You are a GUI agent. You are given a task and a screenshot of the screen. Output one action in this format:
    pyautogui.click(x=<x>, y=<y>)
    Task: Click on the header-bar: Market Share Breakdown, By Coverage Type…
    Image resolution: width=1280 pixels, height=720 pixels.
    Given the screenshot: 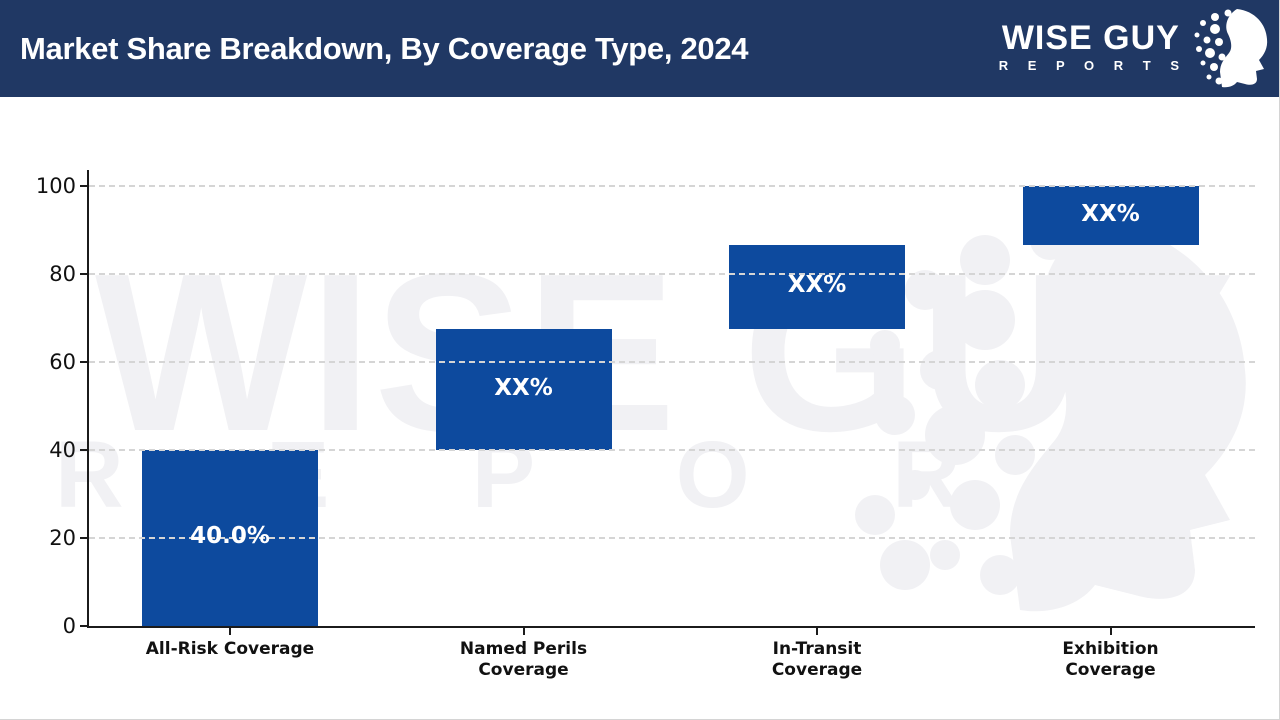 What is the action you would take?
    pyautogui.click(x=639, y=48)
    